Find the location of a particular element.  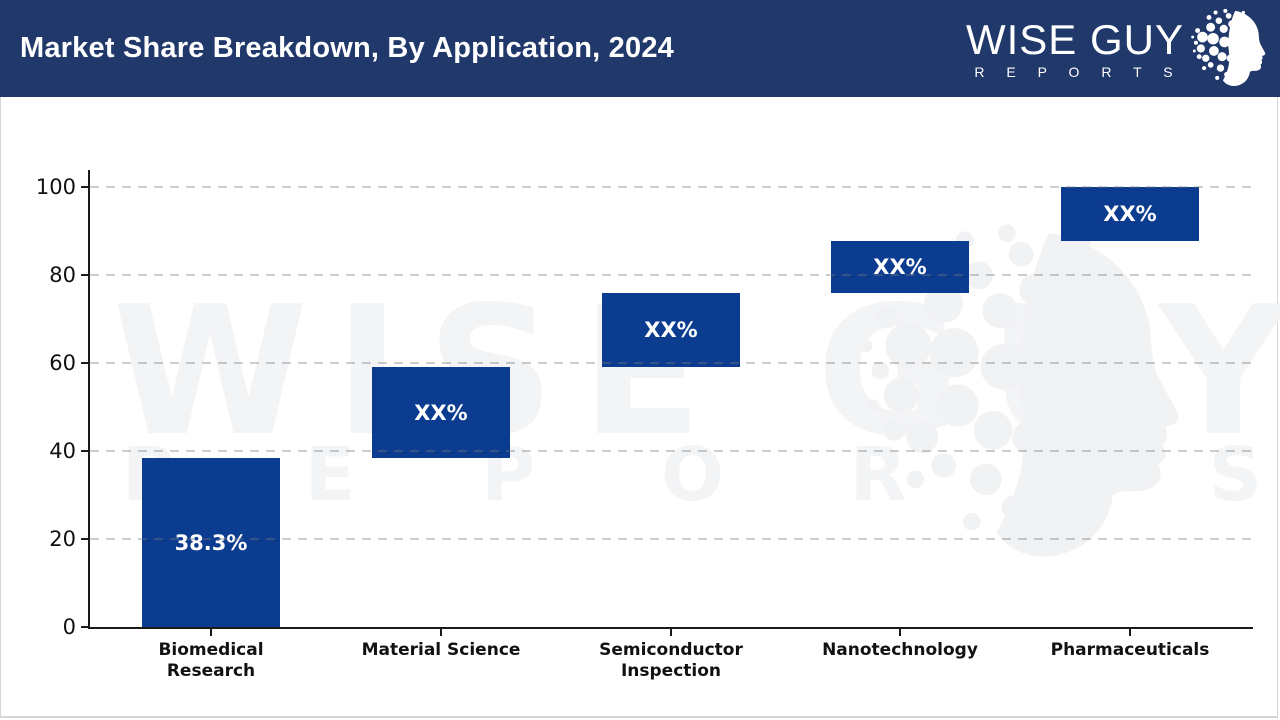

x-axis-line is located at coordinates (670, 628).